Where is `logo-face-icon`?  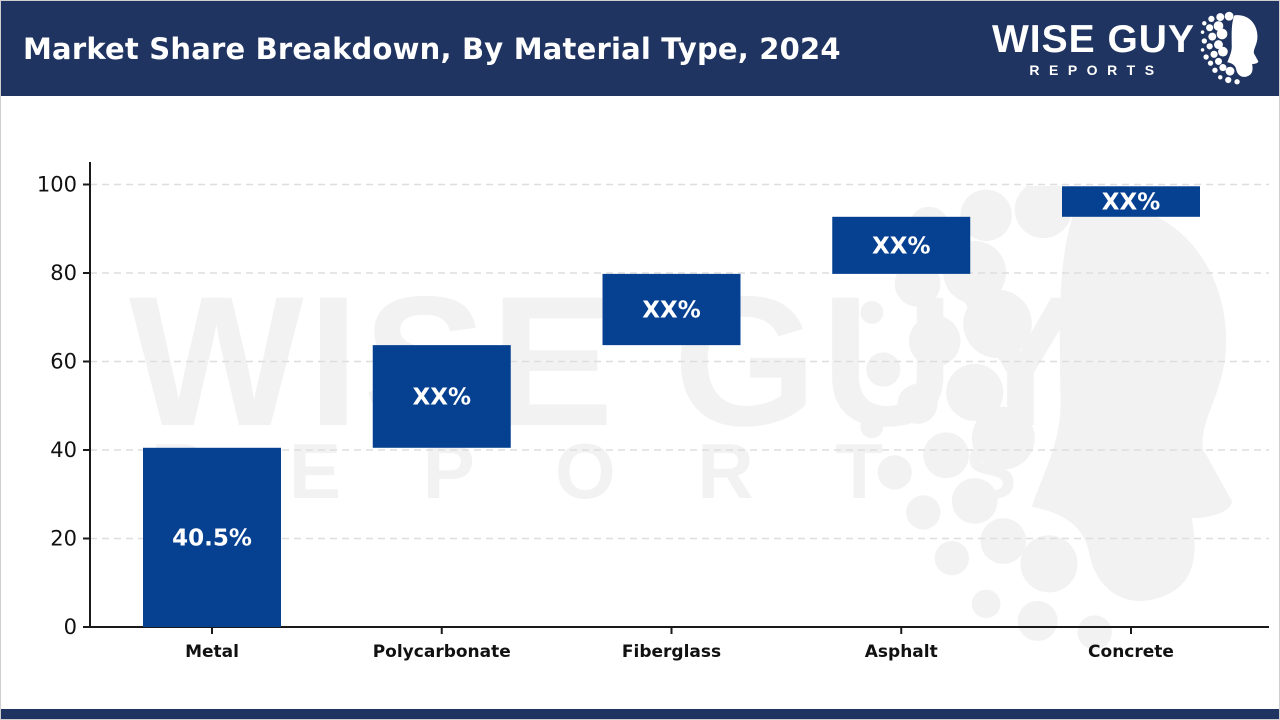 logo-face-icon is located at coordinates (1229, 47).